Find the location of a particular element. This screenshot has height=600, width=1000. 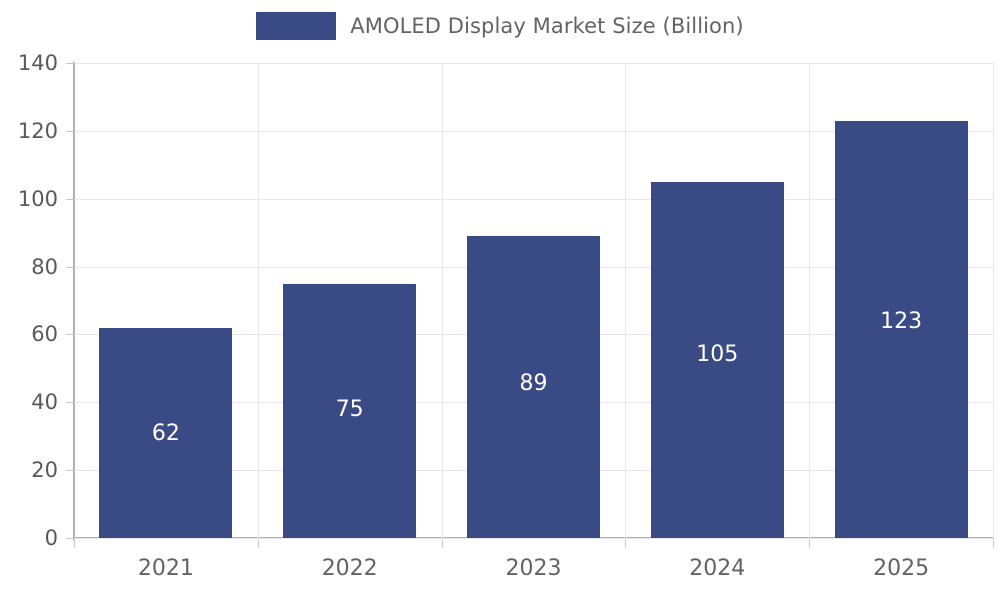

legend-label: AMOLED Display Market Size (Billion) is located at coordinates (547, 26).